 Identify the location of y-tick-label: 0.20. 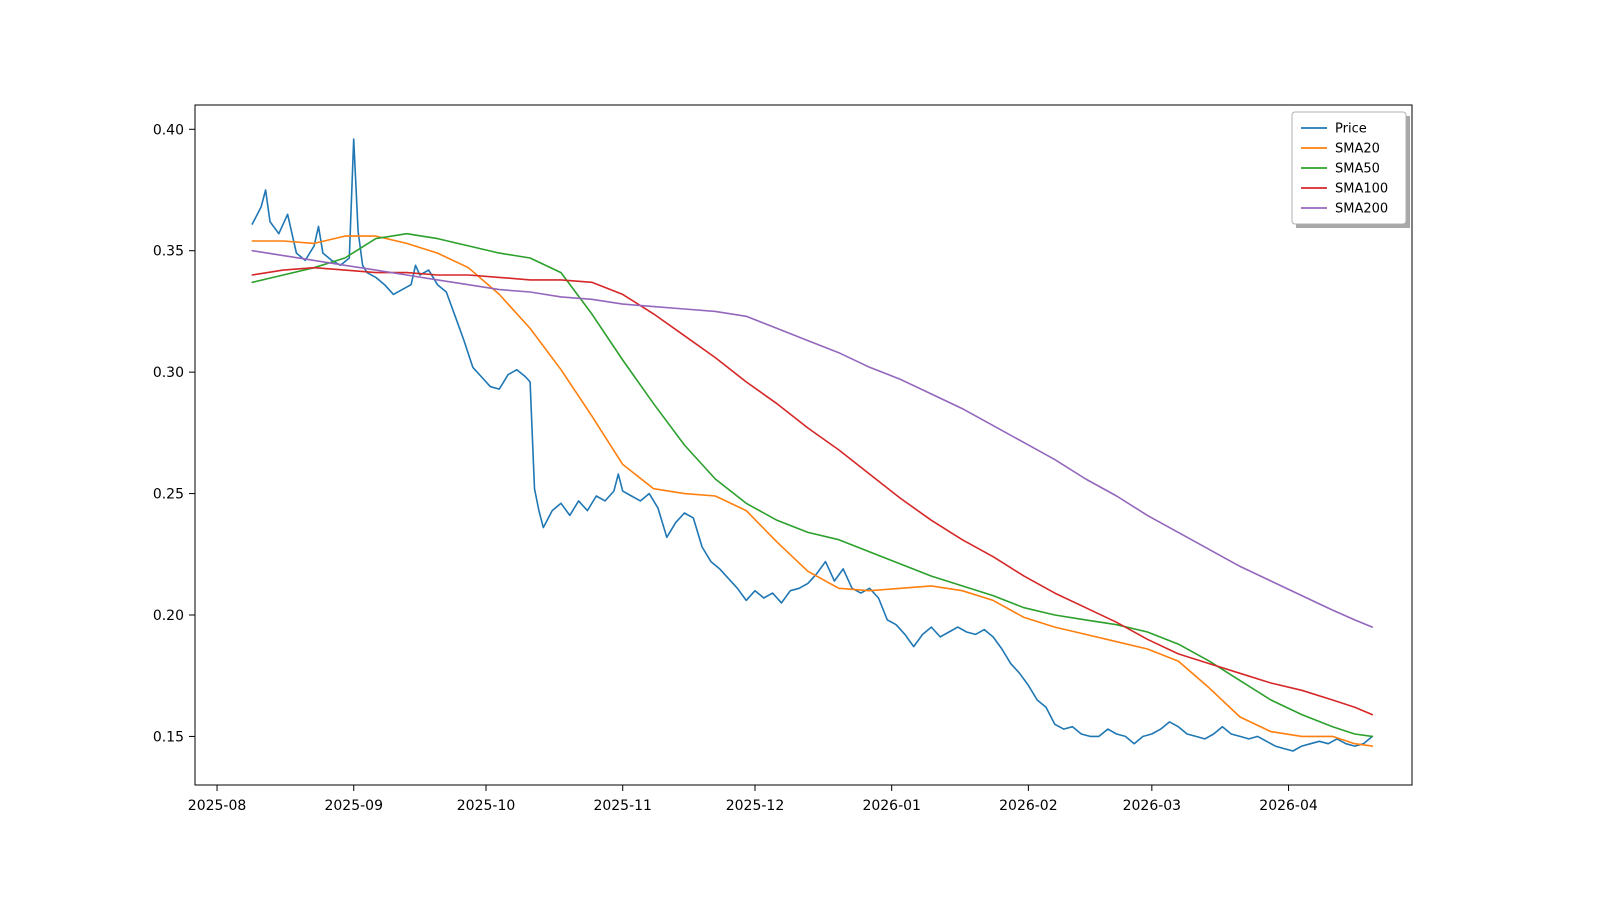
(168, 616).